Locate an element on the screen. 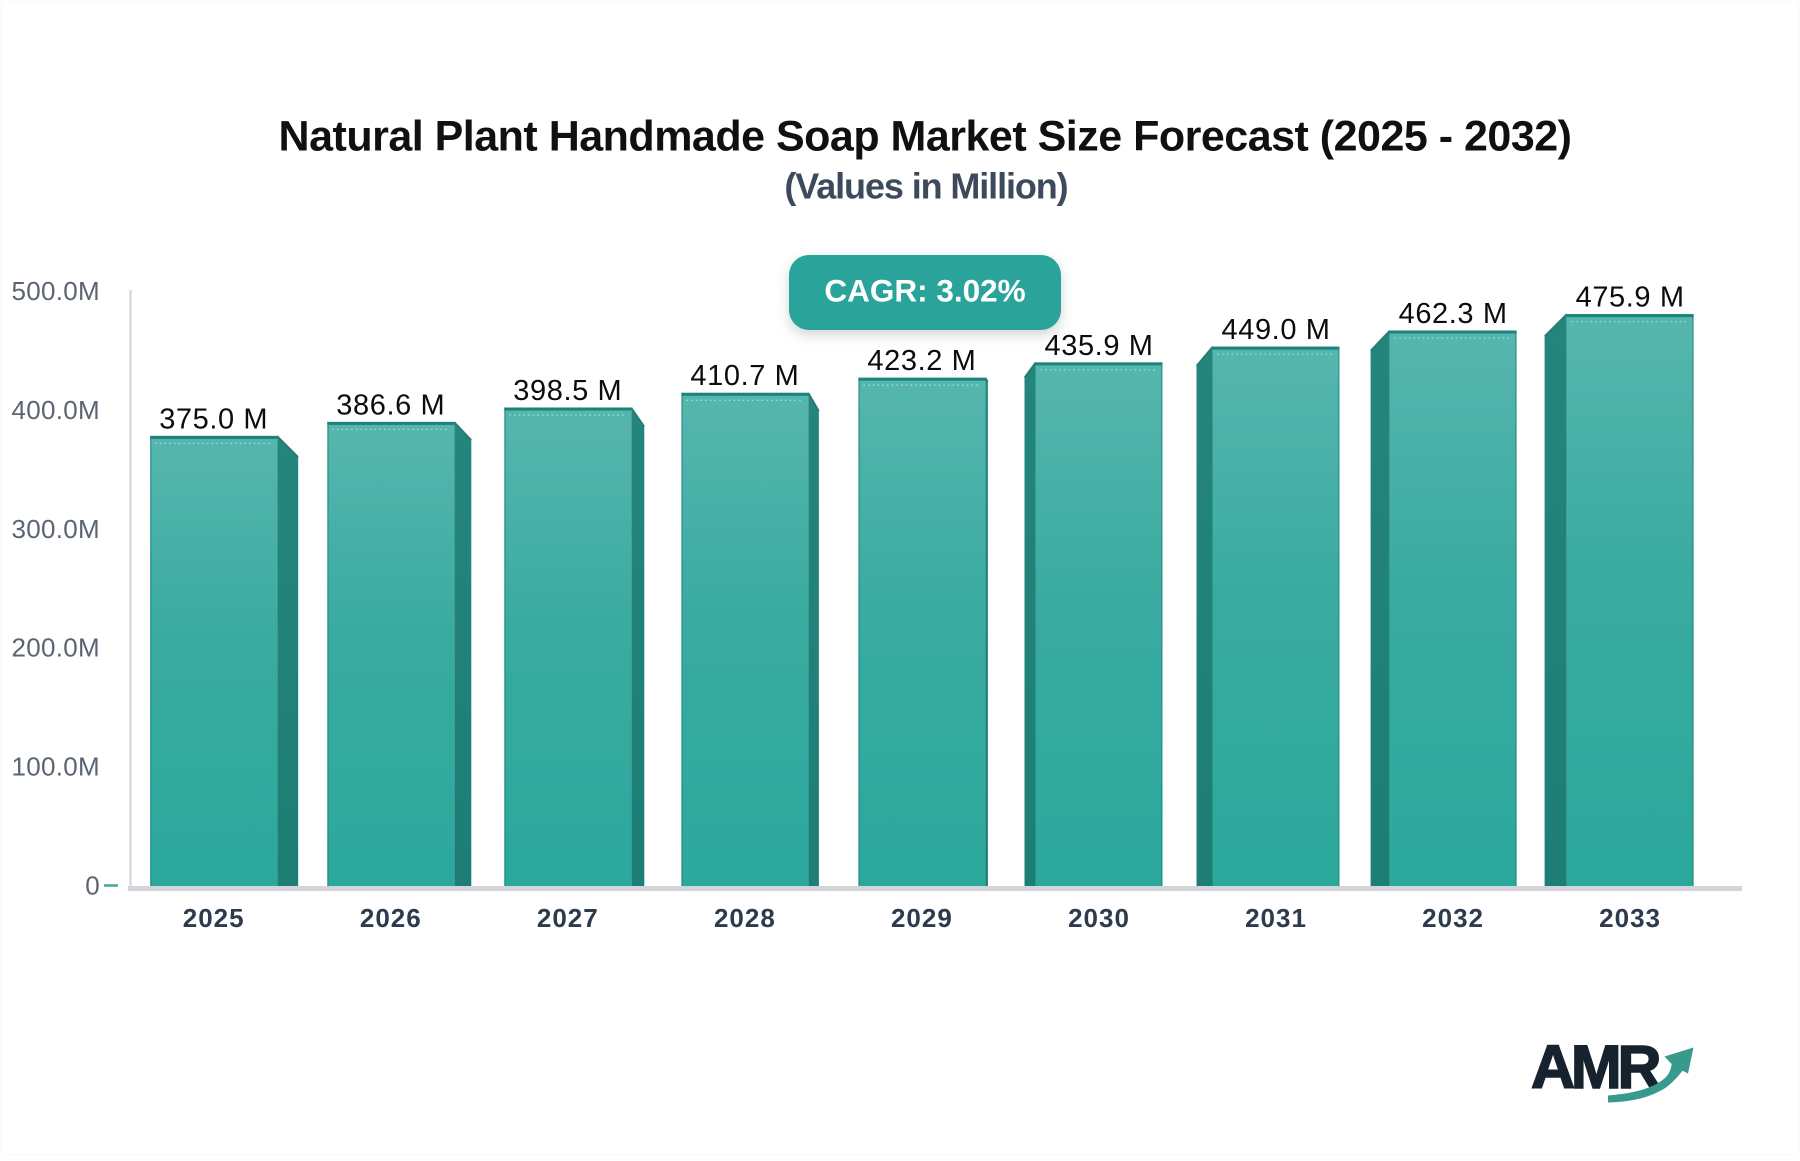 This screenshot has height=1161, width=1800. svg-text: 200.0M is located at coordinates (55, 648).